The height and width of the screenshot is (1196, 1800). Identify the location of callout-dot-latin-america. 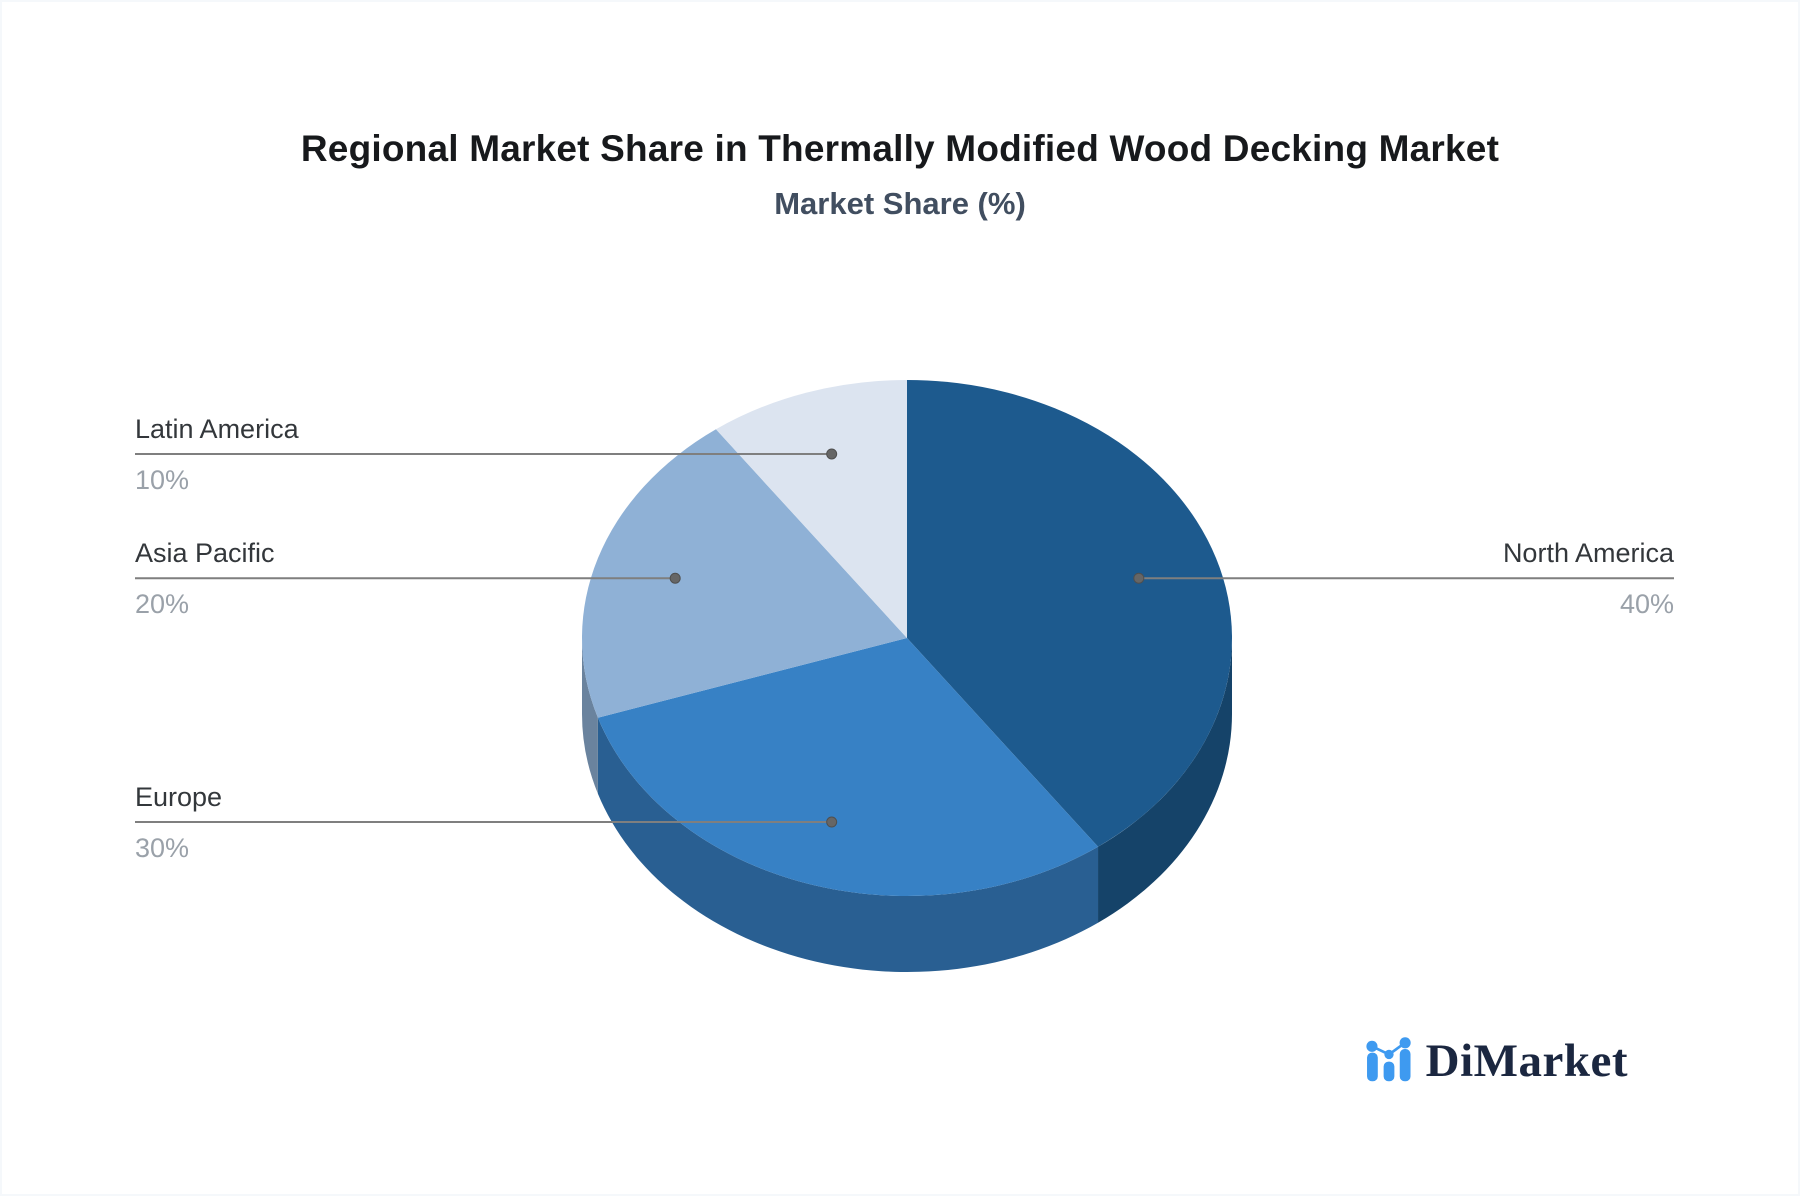
(832, 454).